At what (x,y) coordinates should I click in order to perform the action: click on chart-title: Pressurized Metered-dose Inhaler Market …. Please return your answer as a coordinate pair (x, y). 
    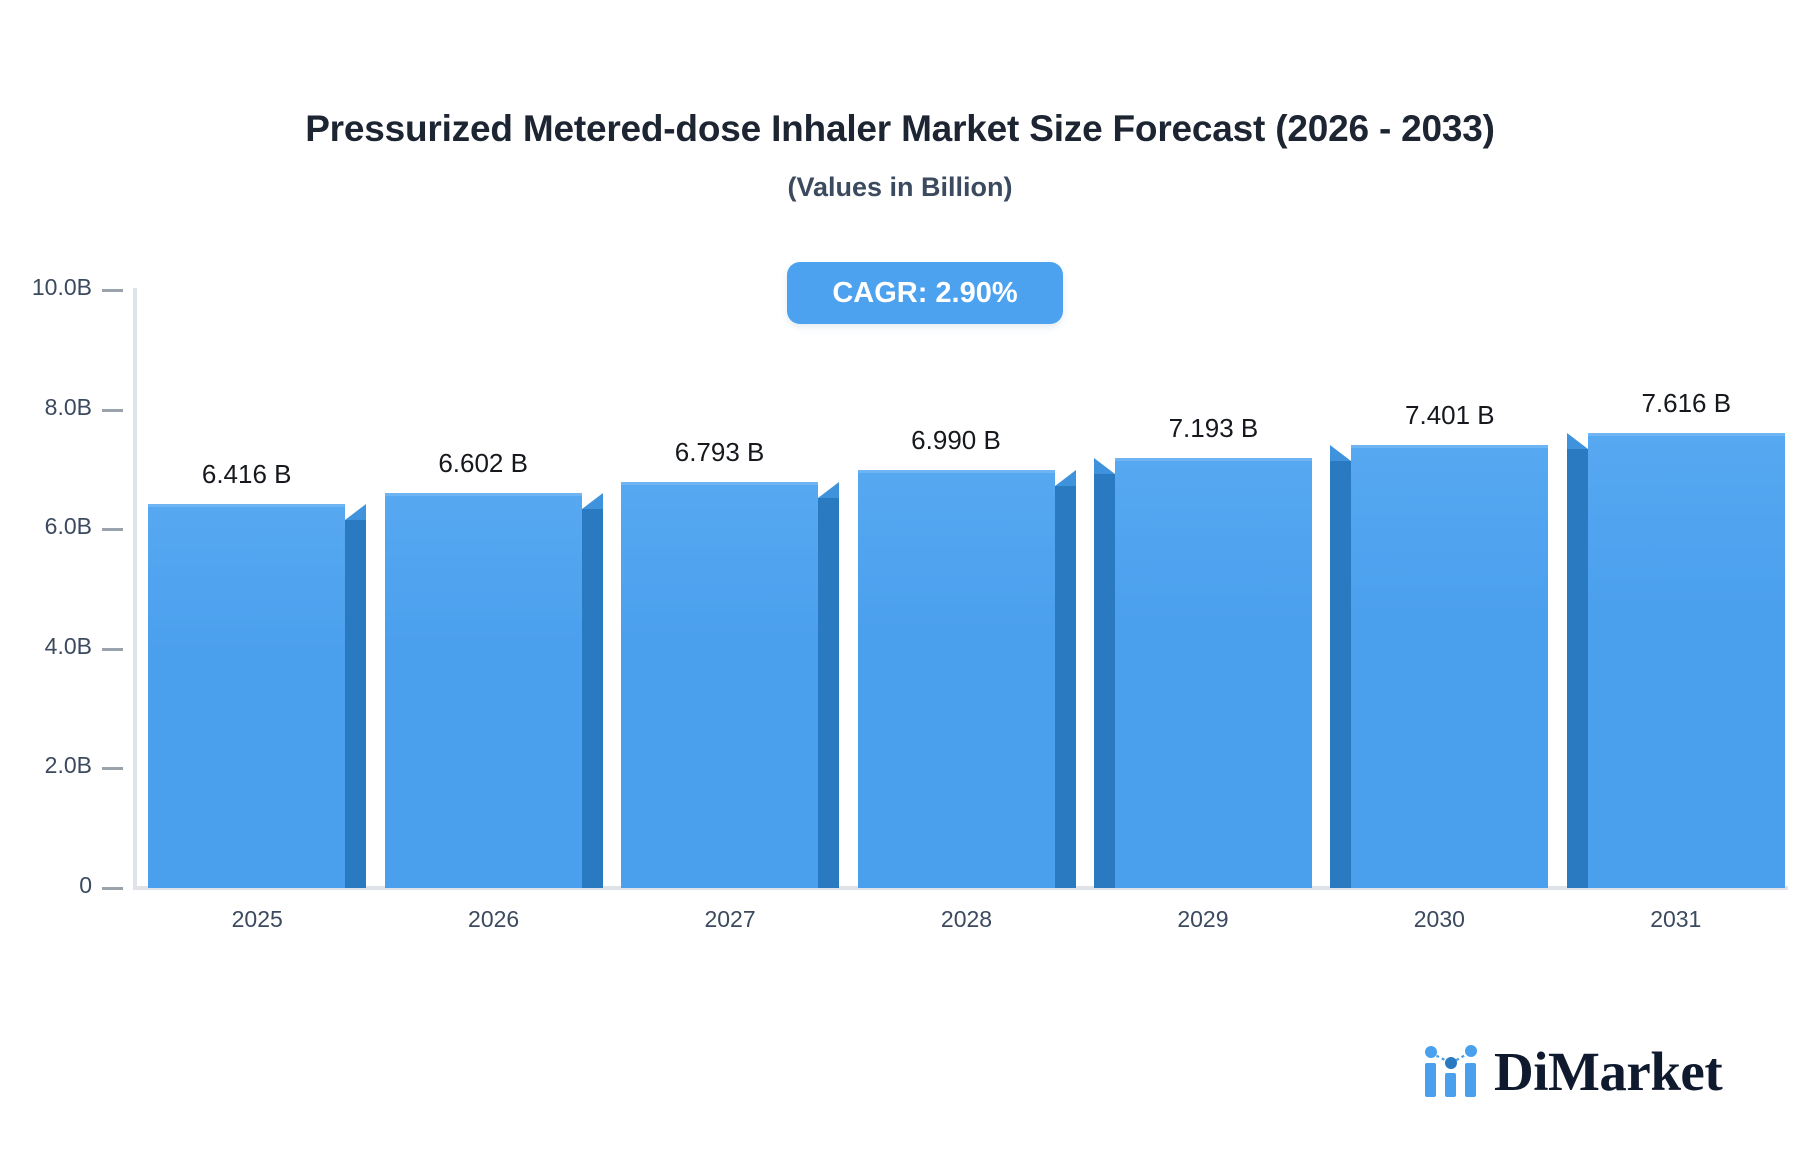
    Looking at the image, I should click on (900, 128).